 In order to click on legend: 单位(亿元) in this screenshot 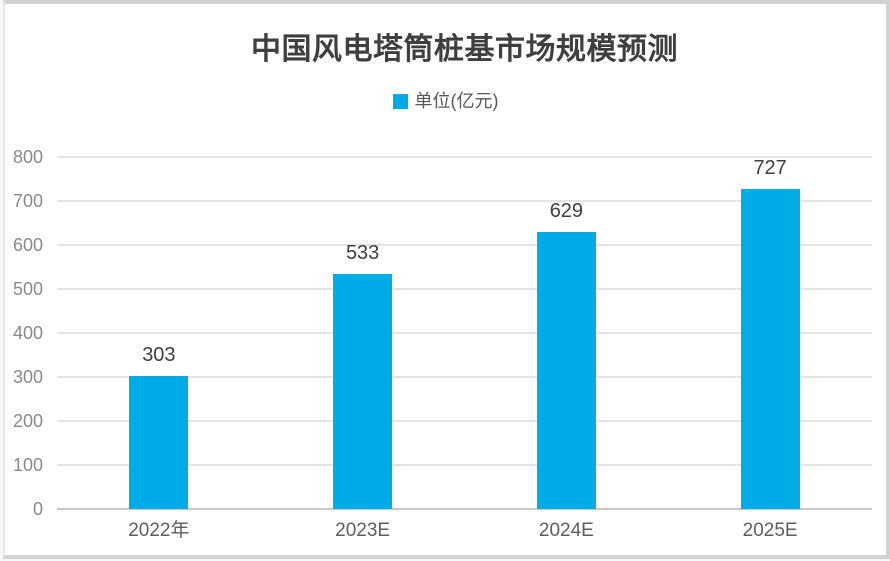, I will do `click(445, 101)`.